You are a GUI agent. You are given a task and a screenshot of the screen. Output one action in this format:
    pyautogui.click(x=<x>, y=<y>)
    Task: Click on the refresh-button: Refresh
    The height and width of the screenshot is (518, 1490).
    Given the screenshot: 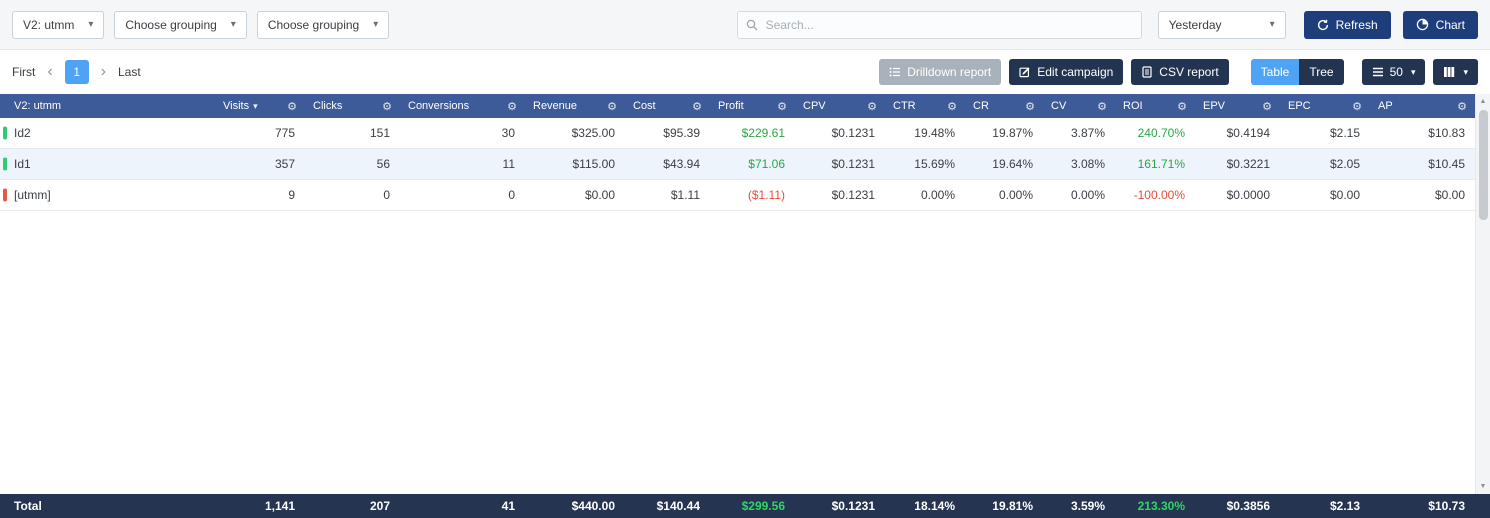 What is the action you would take?
    pyautogui.click(x=1347, y=24)
    